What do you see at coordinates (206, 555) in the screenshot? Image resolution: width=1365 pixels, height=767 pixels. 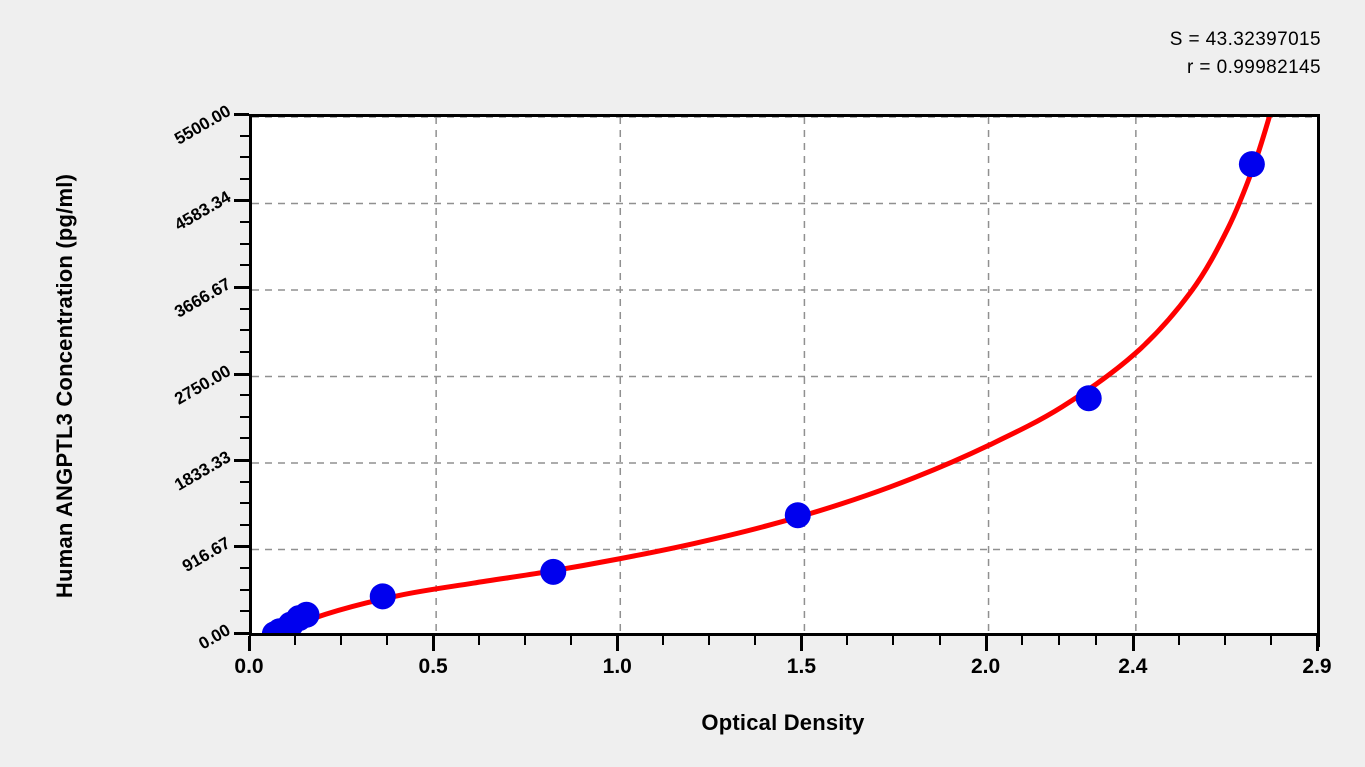 I see `y-tick-label: 916.67` at bounding box center [206, 555].